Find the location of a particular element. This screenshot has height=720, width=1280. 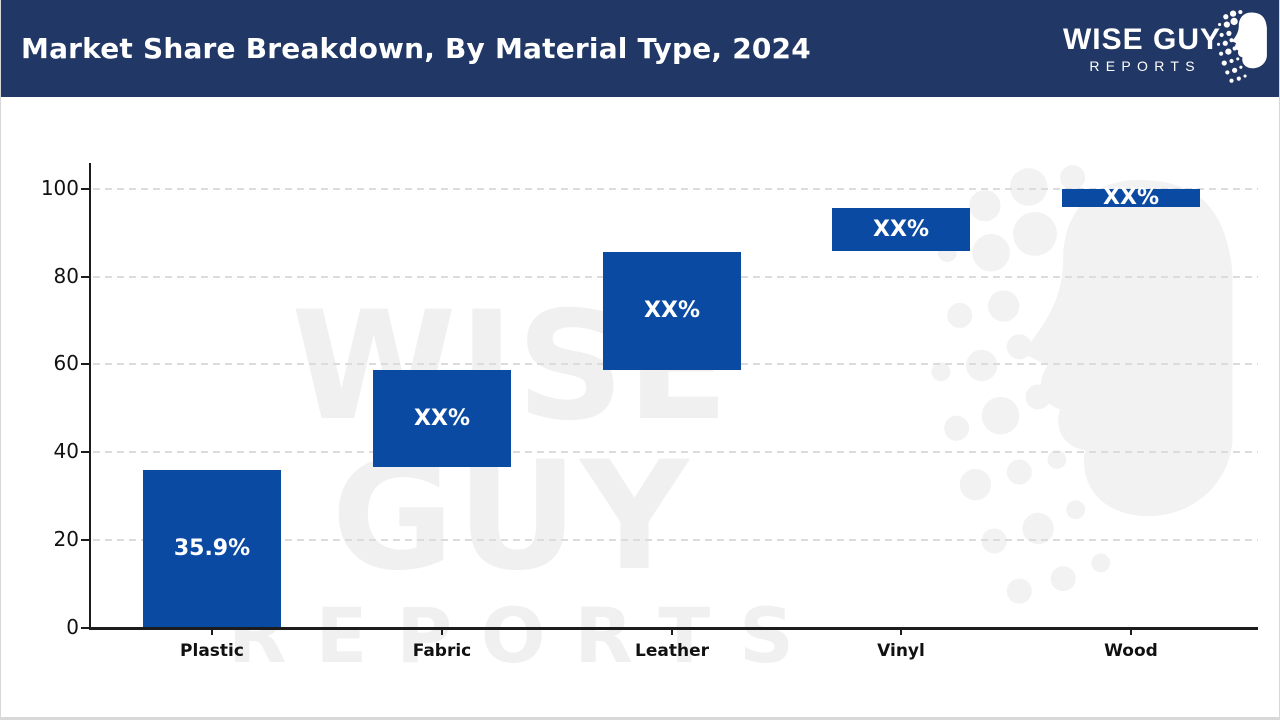

bar-fabric: XX% is located at coordinates (442, 418).